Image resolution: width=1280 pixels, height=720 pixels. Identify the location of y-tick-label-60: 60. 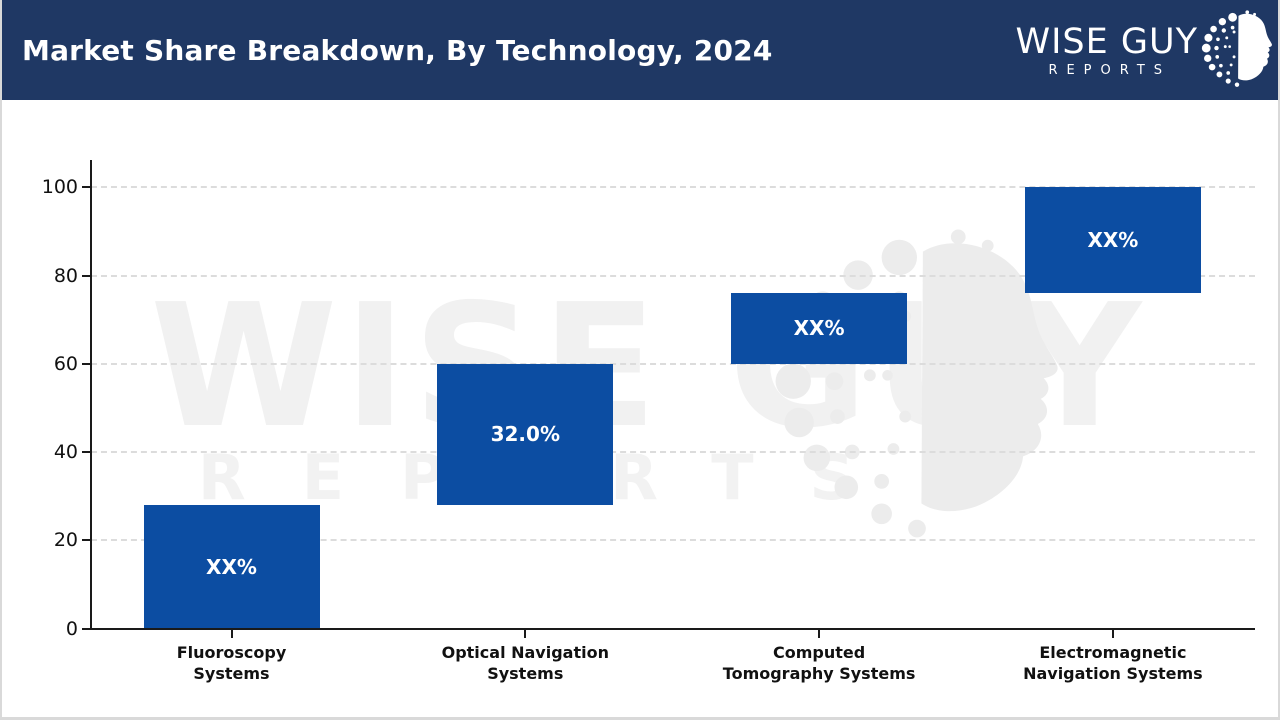
(65, 363).